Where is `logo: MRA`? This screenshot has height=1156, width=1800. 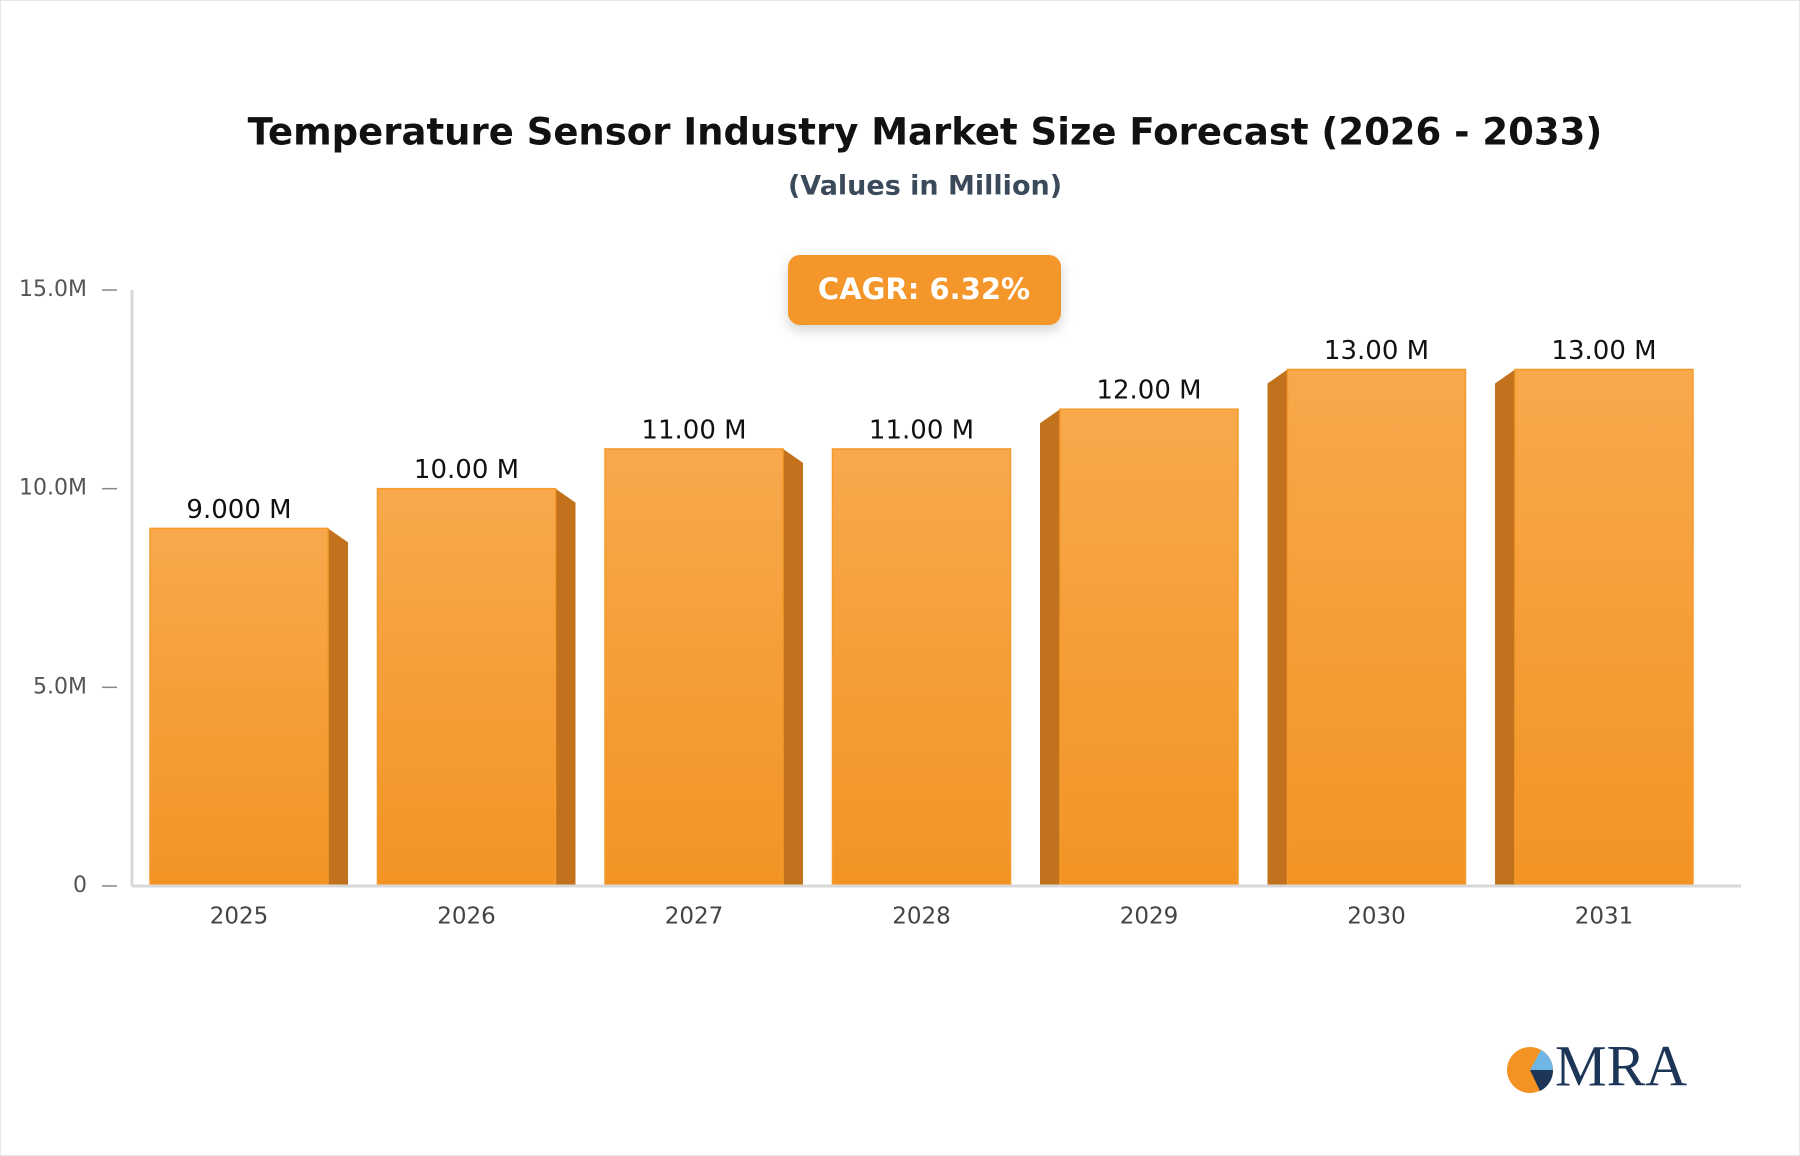 logo: MRA is located at coordinates (1597, 1065).